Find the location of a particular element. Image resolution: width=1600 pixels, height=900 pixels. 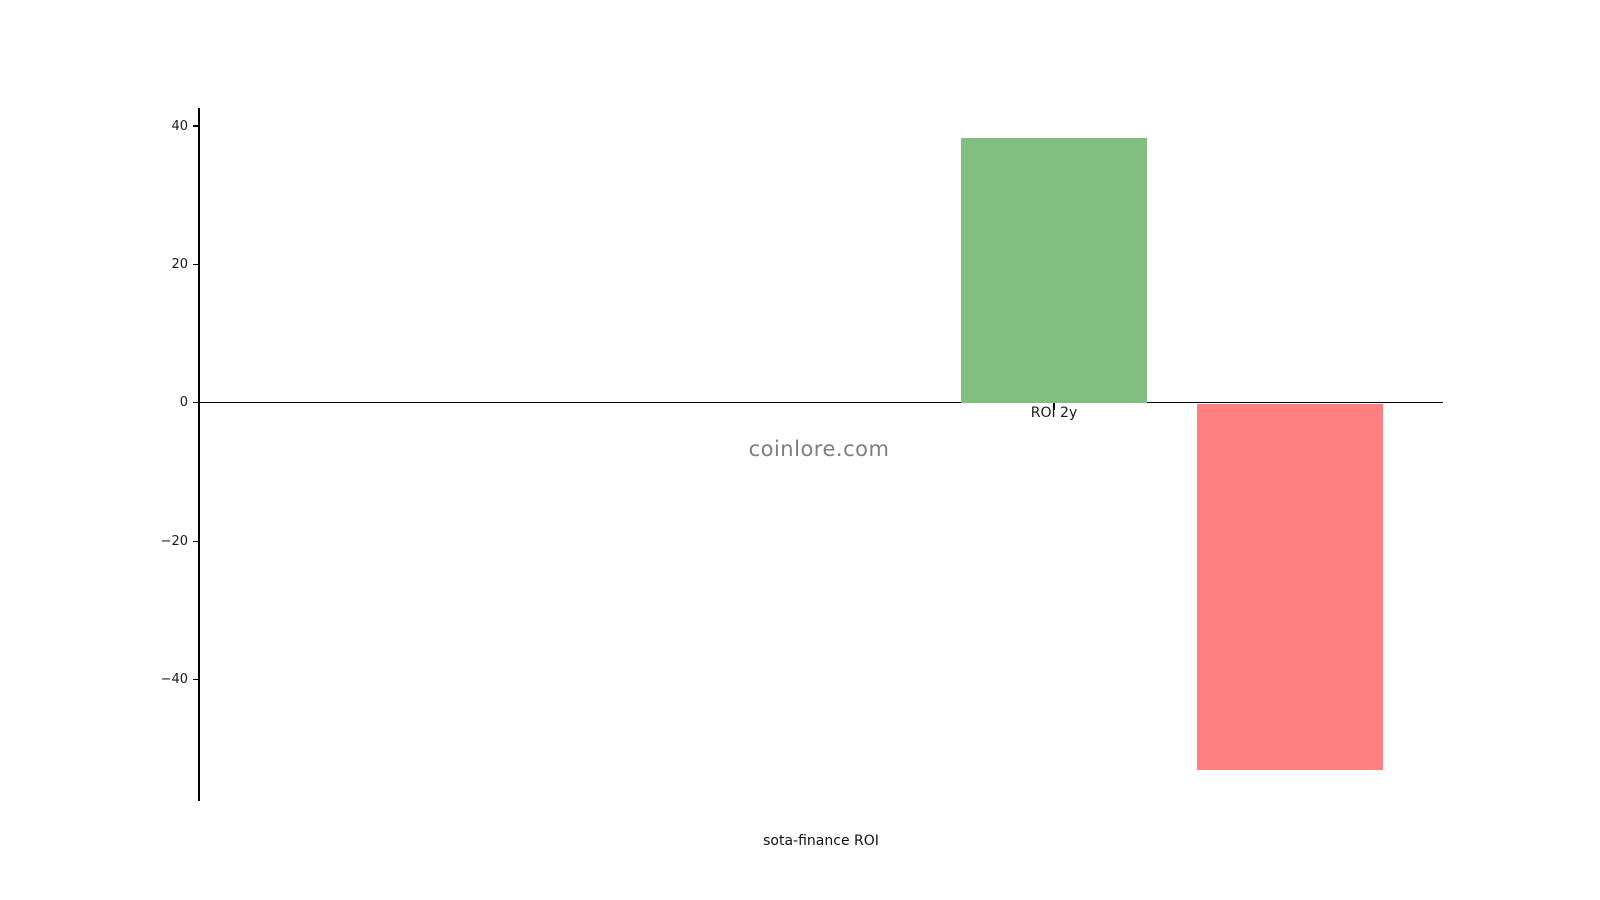

y-tick-label: 20 is located at coordinates (179, 264).